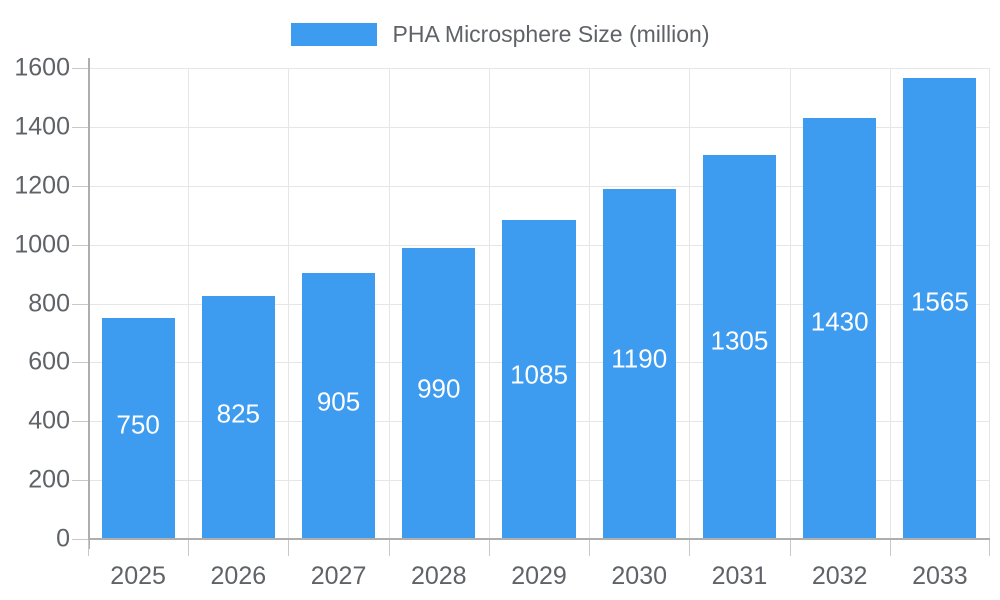 This screenshot has height=600, width=1000. Describe the element at coordinates (539, 576) in the screenshot. I see `x-axis-tick-label: 2029` at that location.